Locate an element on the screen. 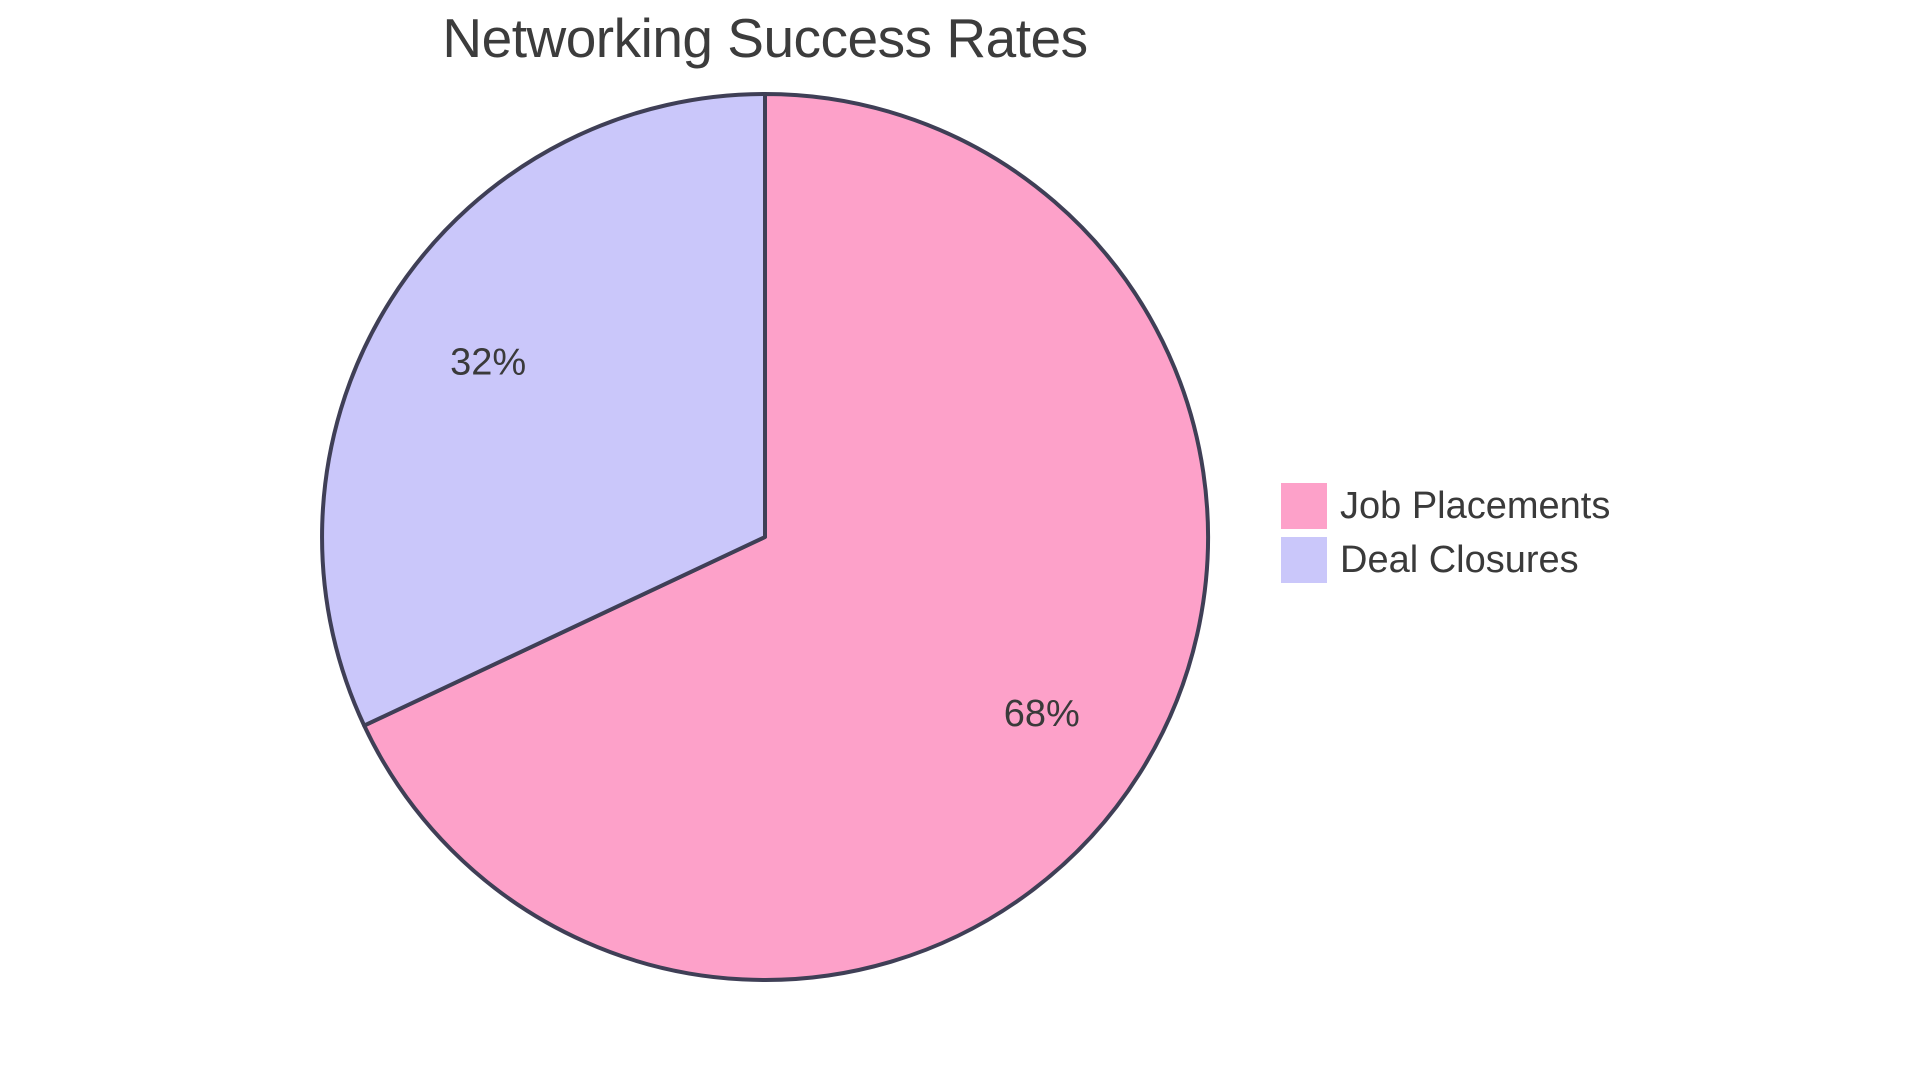 The image size is (1920, 1083). legend-swatch-job-placements is located at coordinates (1304, 506).